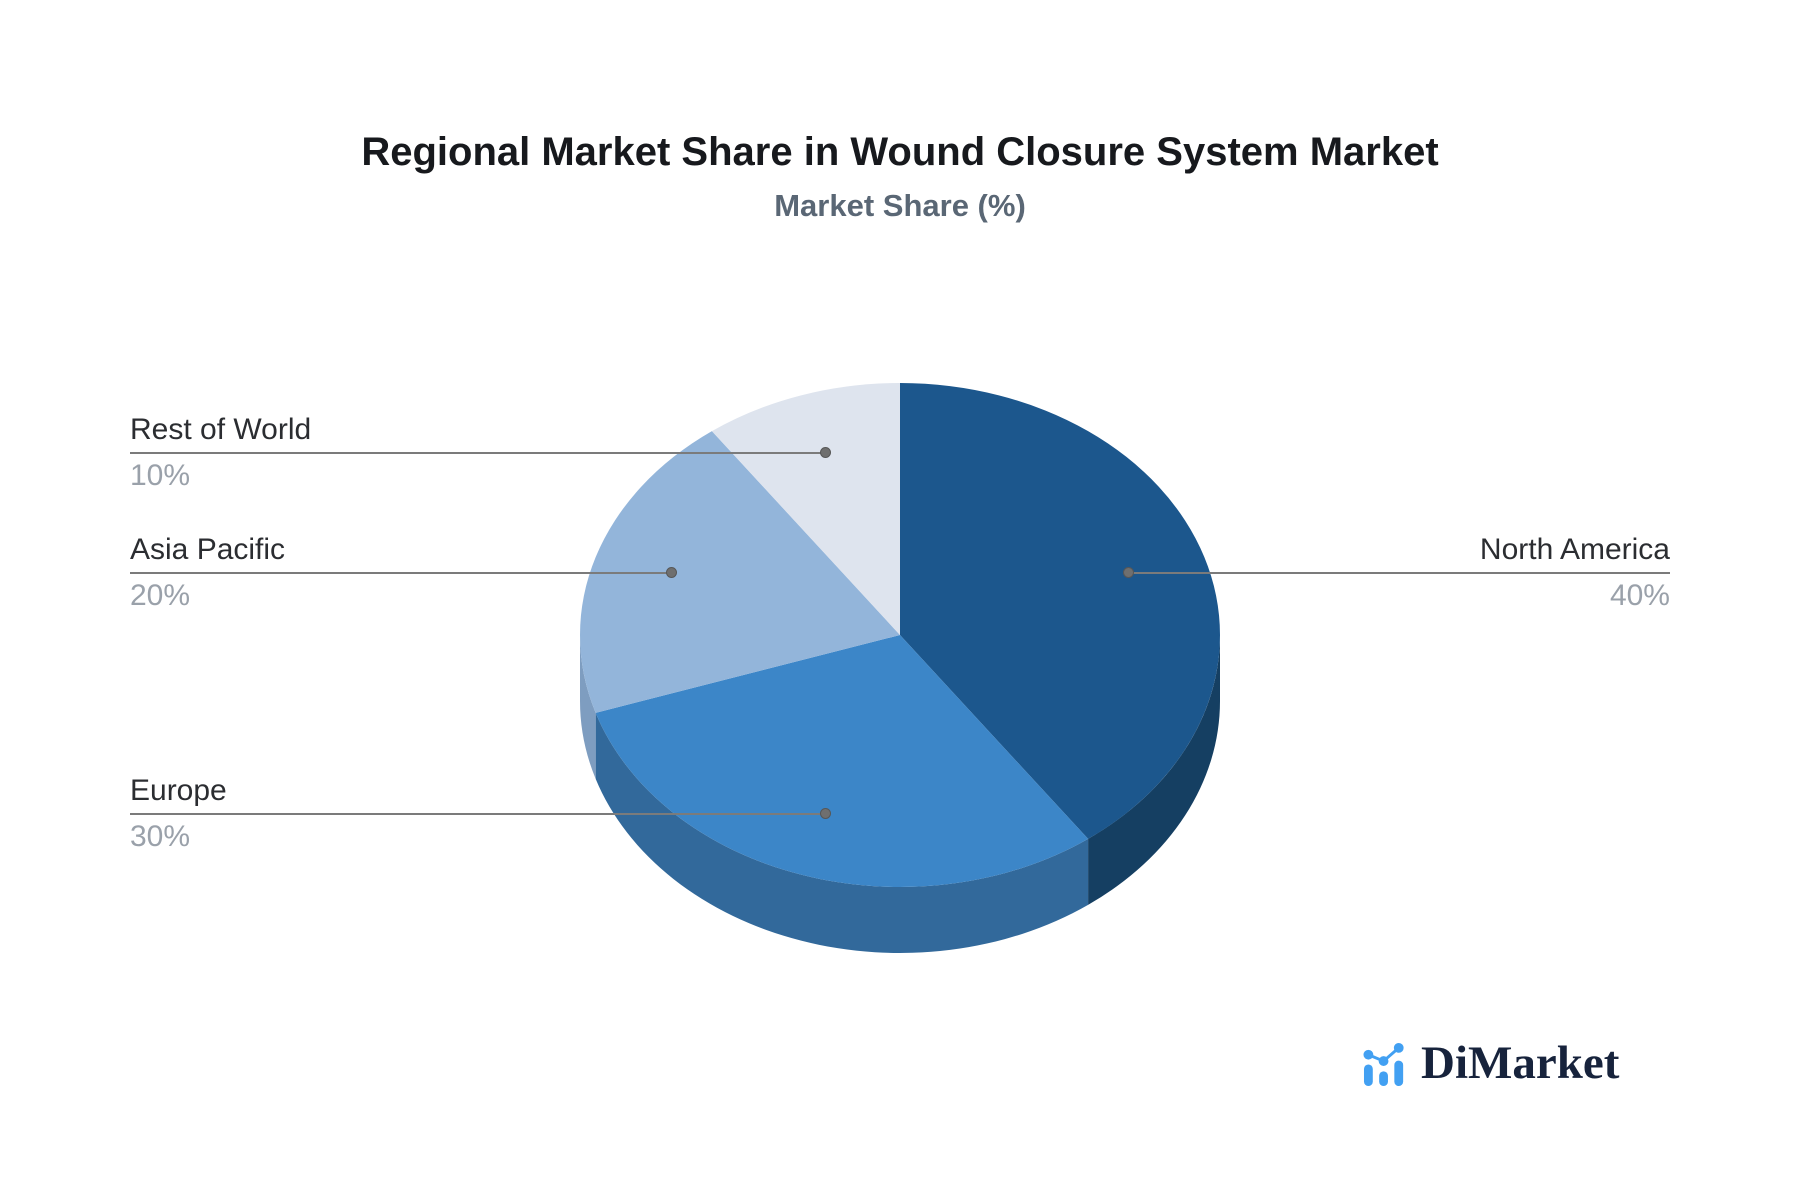 Image resolution: width=1800 pixels, height=1196 pixels. Describe the element at coordinates (1574, 549) in the screenshot. I see `slice-label: North America` at that location.